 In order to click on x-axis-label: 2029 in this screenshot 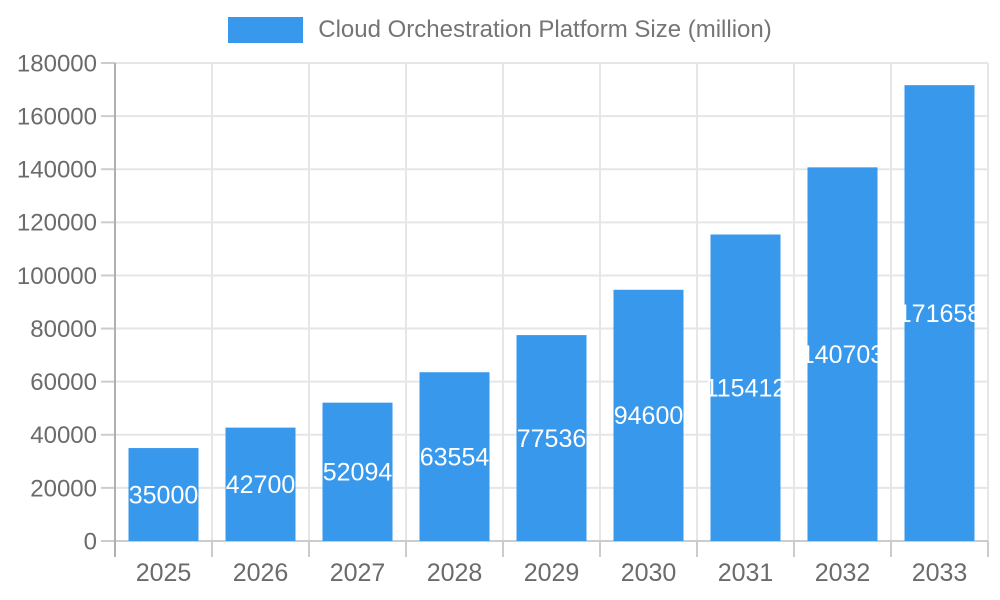, I will do `click(552, 573)`.